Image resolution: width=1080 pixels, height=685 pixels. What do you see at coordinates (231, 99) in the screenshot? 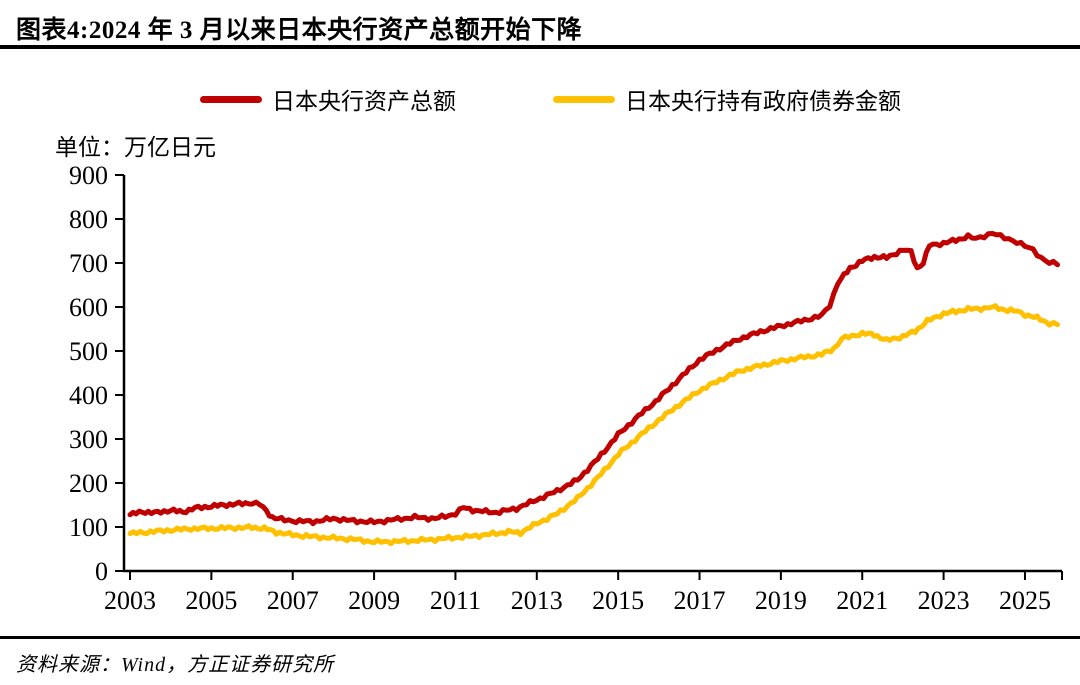
I see `legend-swatch-boj-total-assets` at bounding box center [231, 99].